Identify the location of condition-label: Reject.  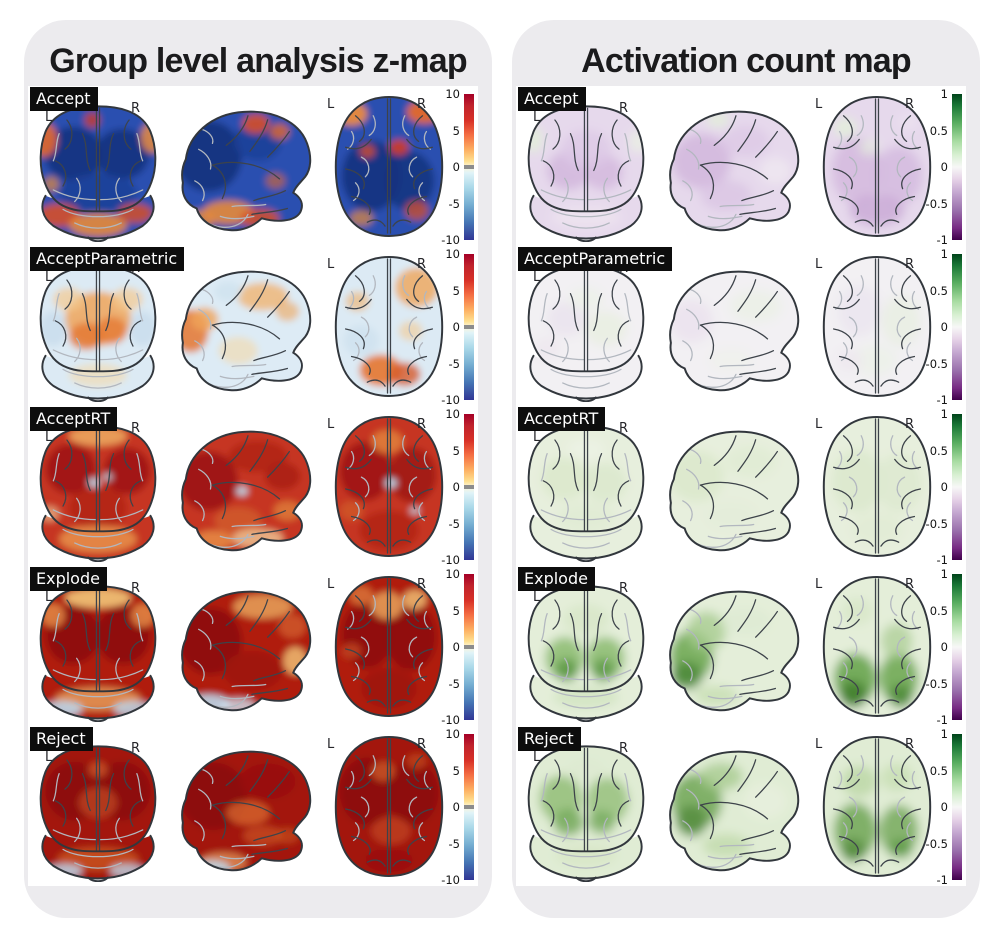
(61, 739).